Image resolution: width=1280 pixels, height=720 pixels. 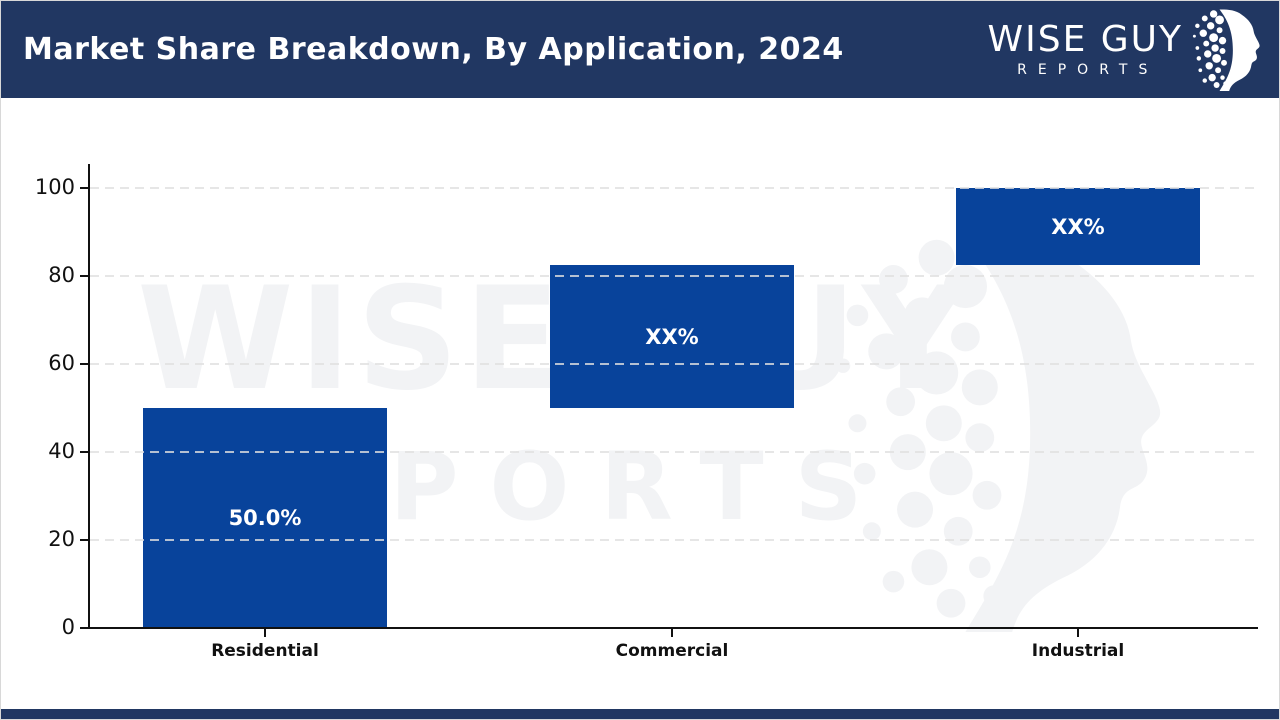 What do you see at coordinates (673, 628) in the screenshot?
I see `x-axis-spine` at bounding box center [673, 628].